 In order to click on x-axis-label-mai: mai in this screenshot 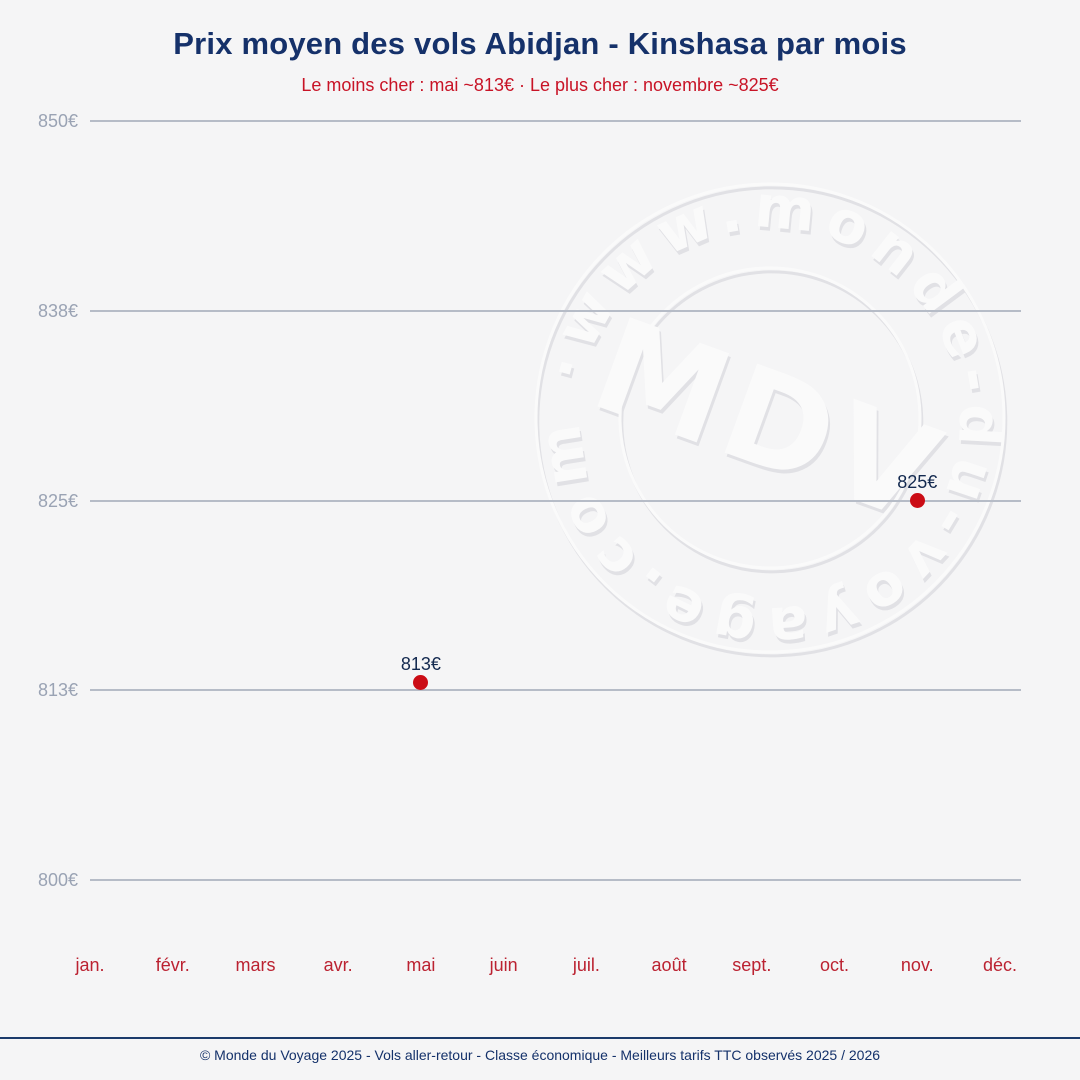, I will do `click(421, 965)`.